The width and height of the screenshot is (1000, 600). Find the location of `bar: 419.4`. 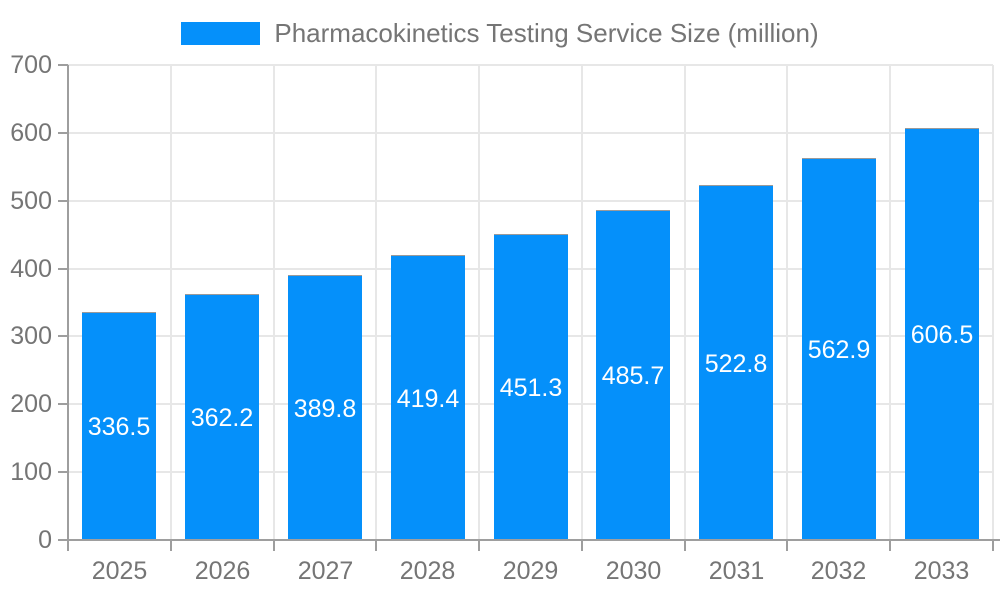

bar: 419.4 is located at coordinates (428, 397).